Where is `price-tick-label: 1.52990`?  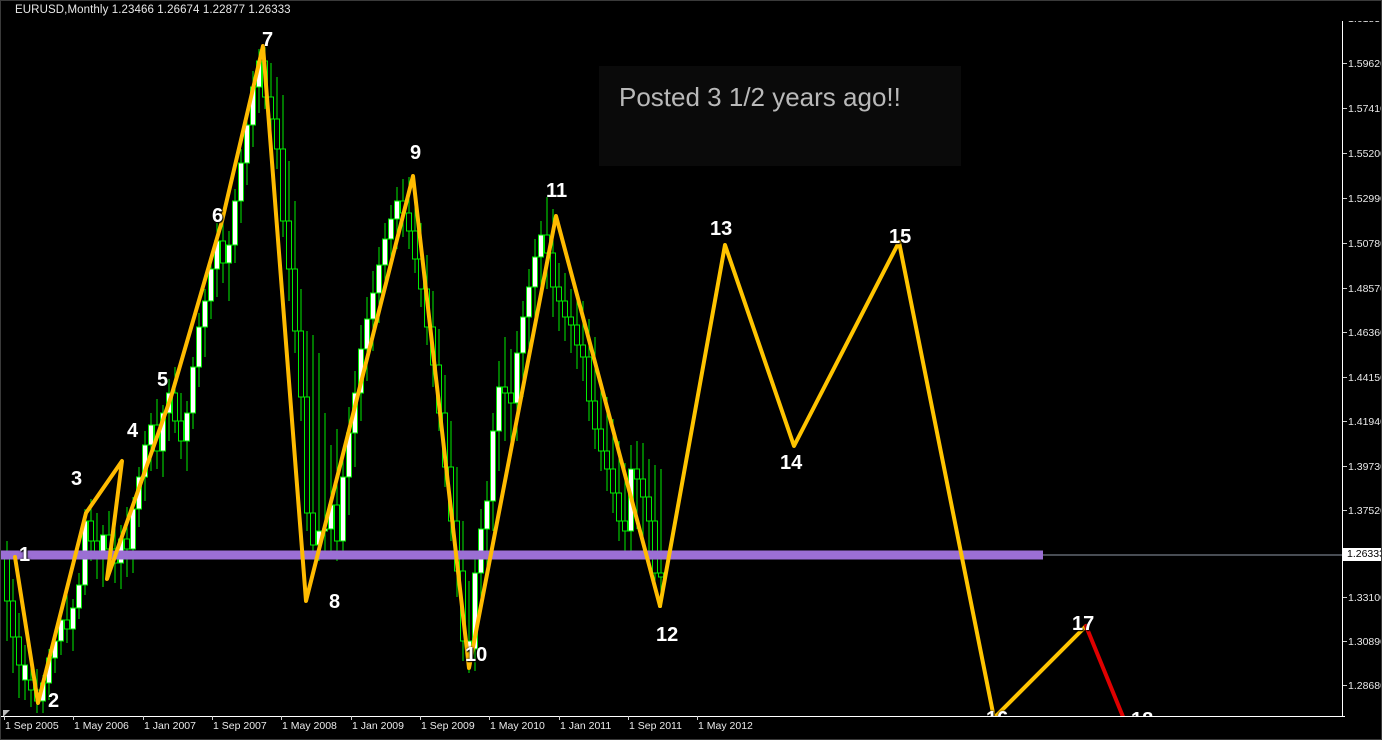
price-tick-label: 1.52990 is located at coordinates (1364, 199).